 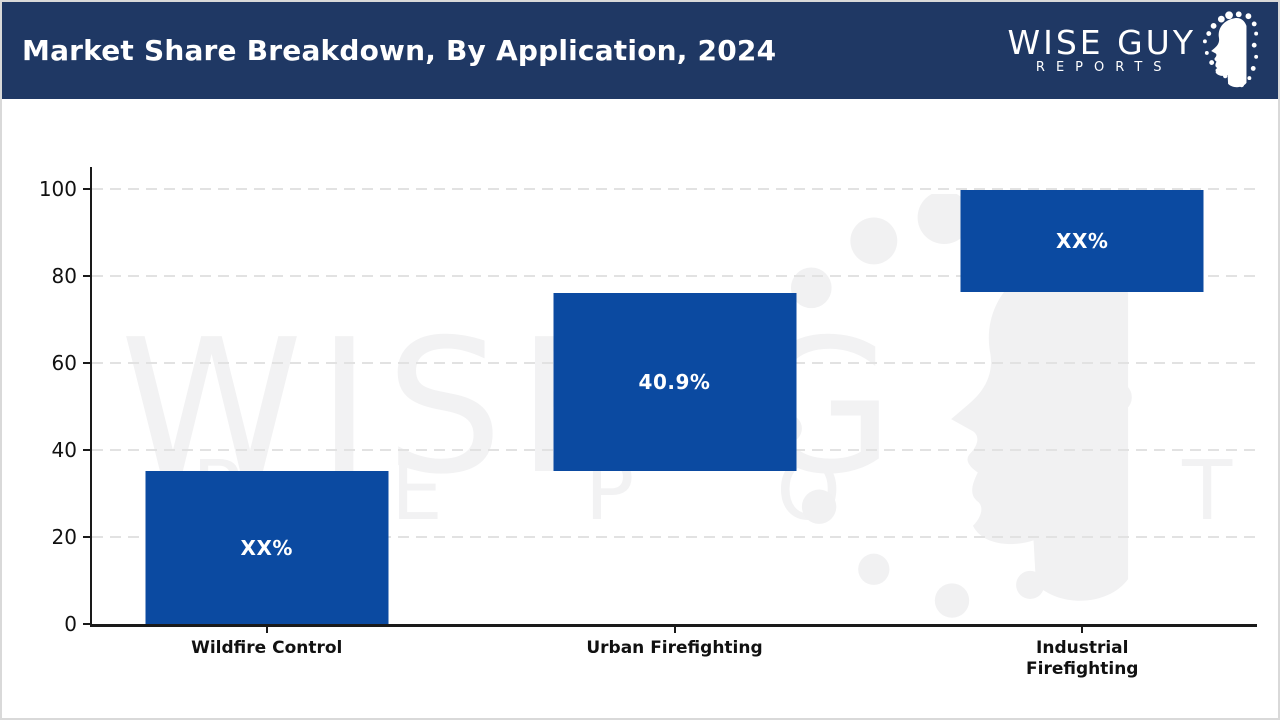 What do you see at coordinates (64, 449) in the screenshot?
I see `y-axis-tick-label: 40` at bounding box center [64, 449].